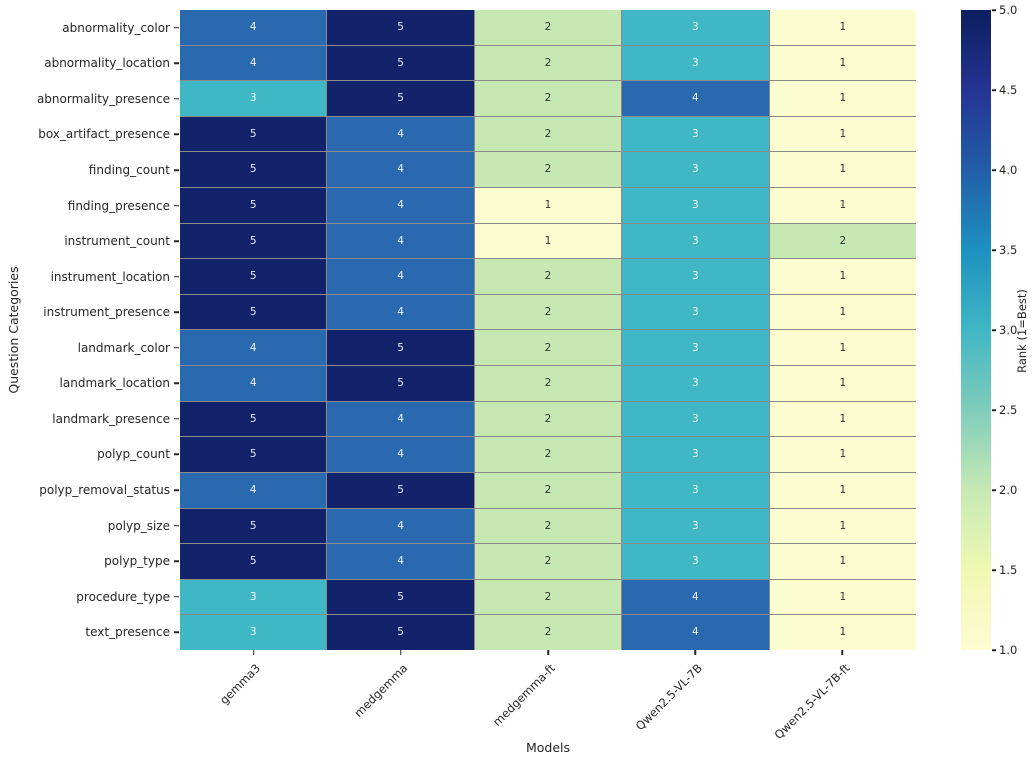  Describe the element at coordinates (117, 241) in the screenshot. I see `y-tick-label: instrument_count` at that location.